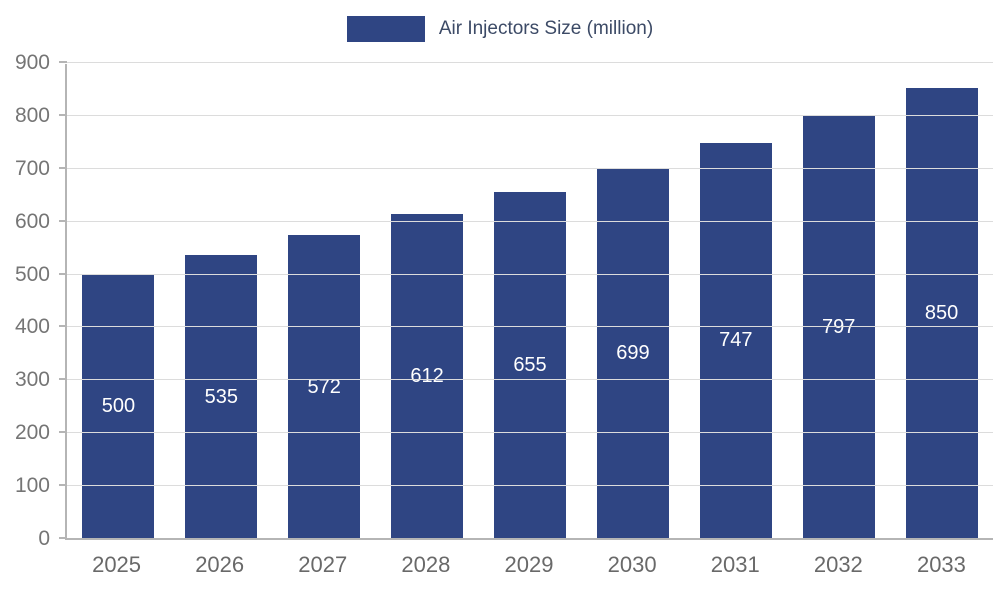 The width and height of the screenshot is (1000, 600). I want to click on y-axis-tick-label: 600, so click(32, 221).